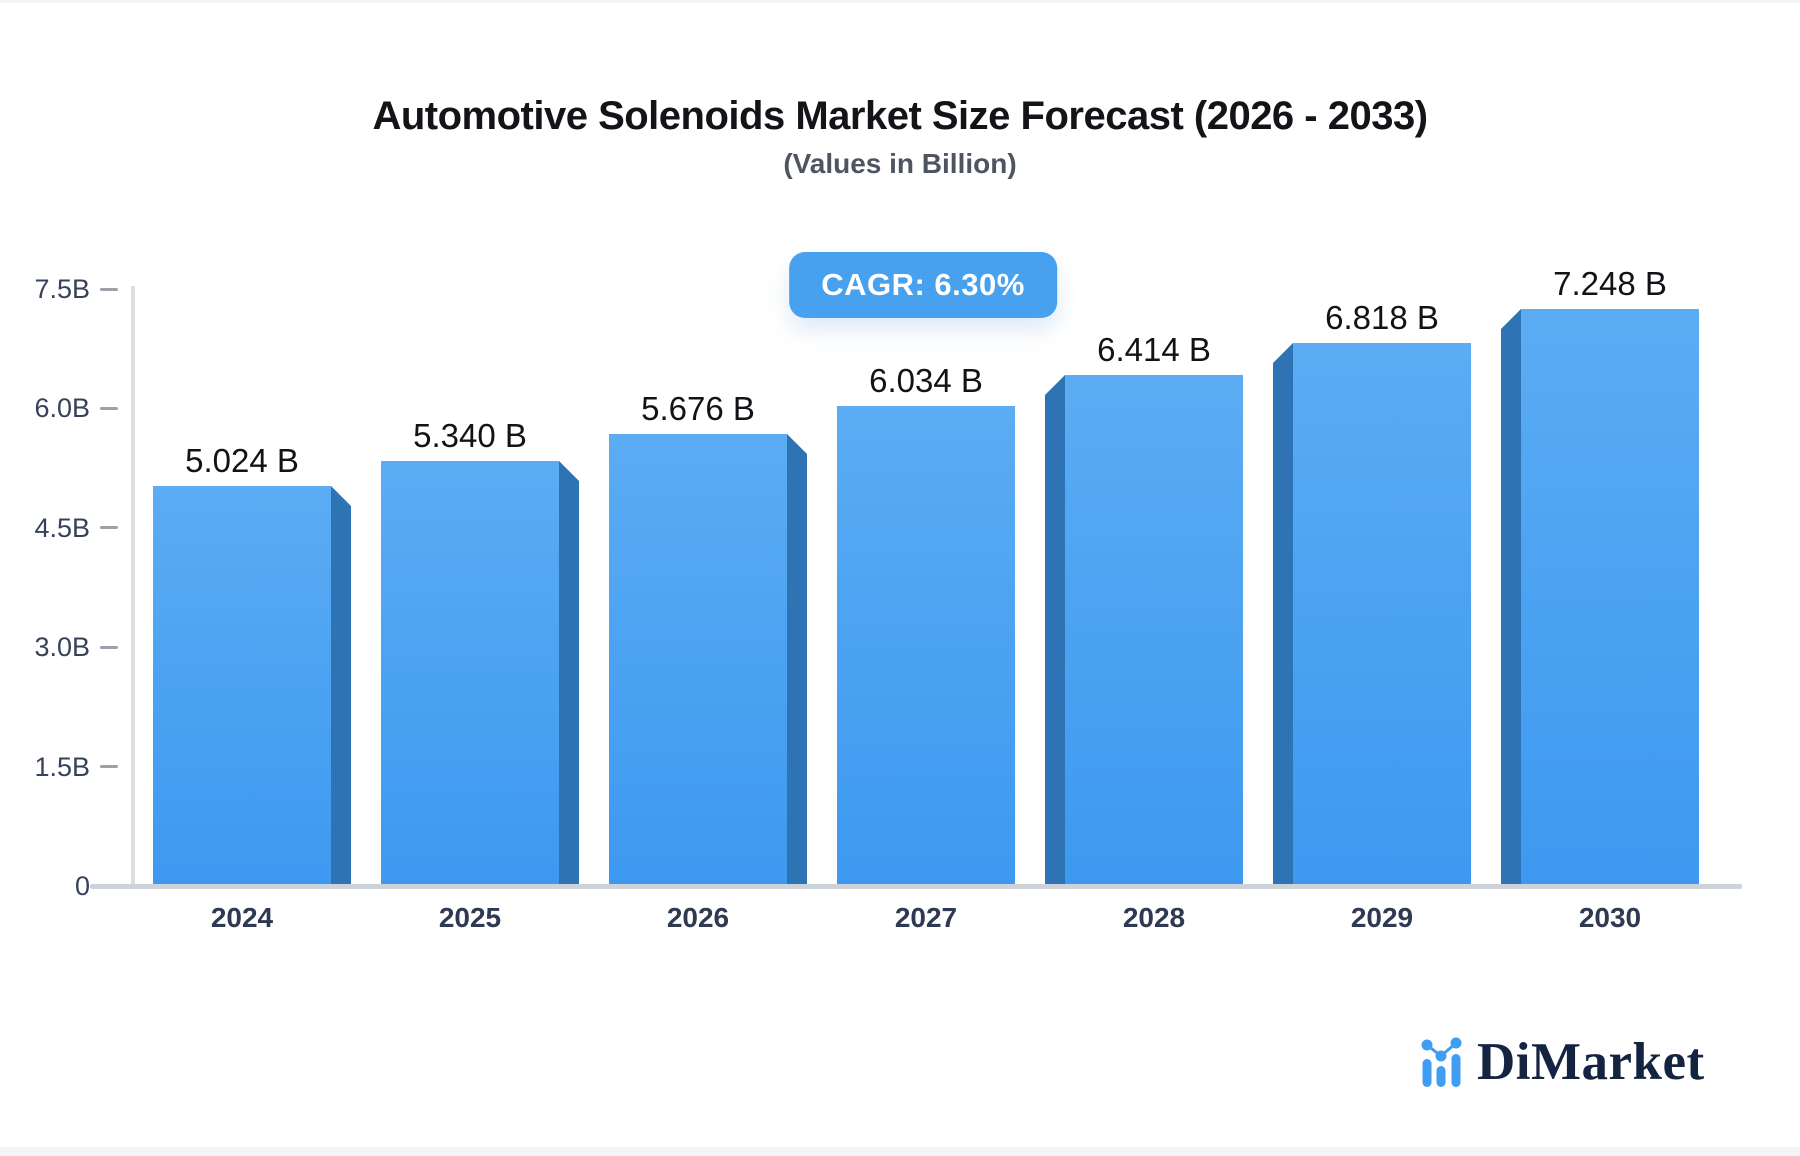 Image resolution: width=1800 pixels, height=1156 pixels. Describe the element at coordinates (698, 408) in the screenshot. I see `bar-value-label: 5.676 B` at that location.